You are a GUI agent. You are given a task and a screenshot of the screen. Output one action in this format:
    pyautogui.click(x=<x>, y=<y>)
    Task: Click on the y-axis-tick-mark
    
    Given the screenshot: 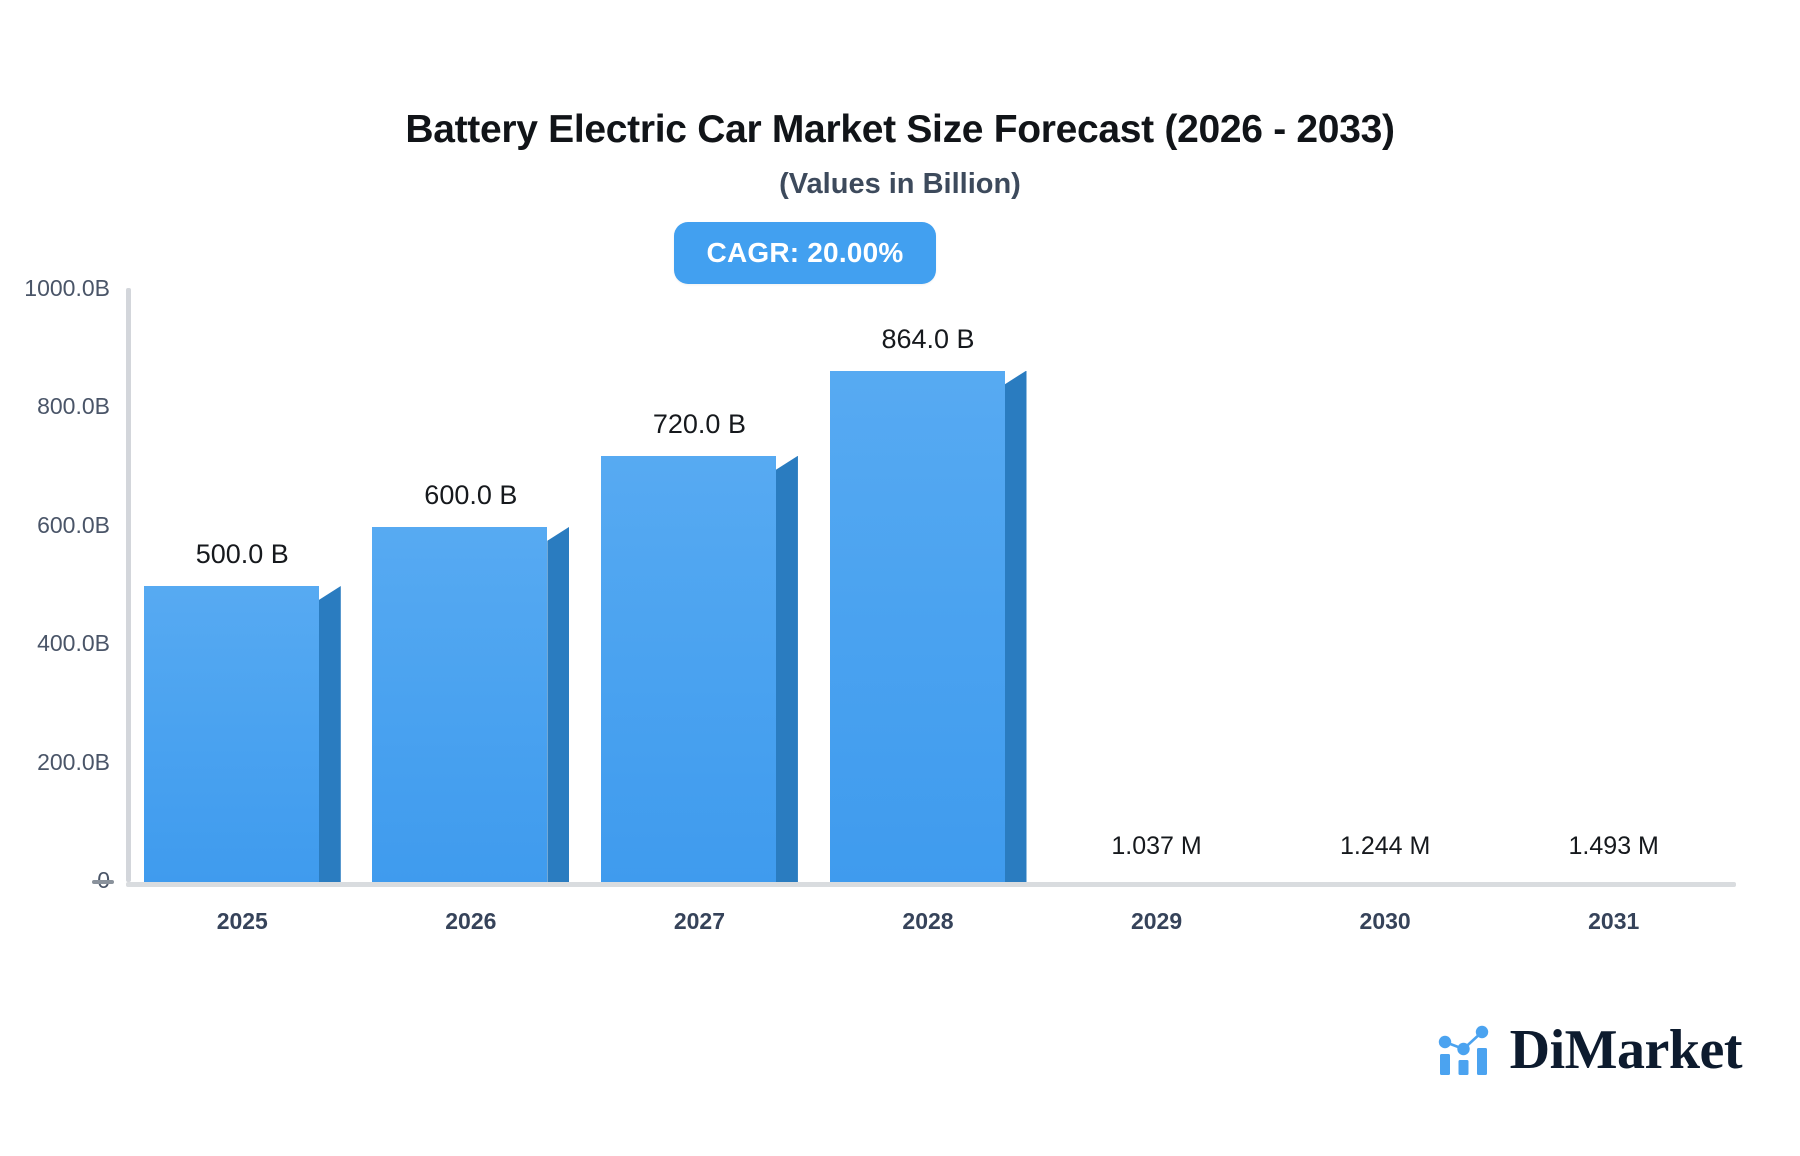 What is the action you would take?
    pyautogui.click(x=103, y=882)
    